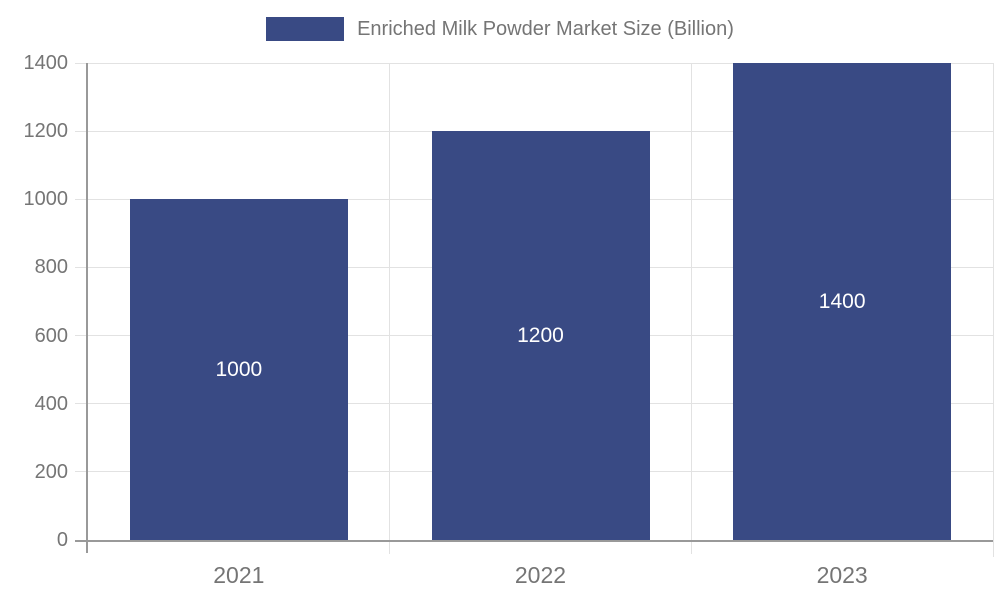 The image size is (1000, 600). I want to click on legend-swatch-icon, so click(305, 29).